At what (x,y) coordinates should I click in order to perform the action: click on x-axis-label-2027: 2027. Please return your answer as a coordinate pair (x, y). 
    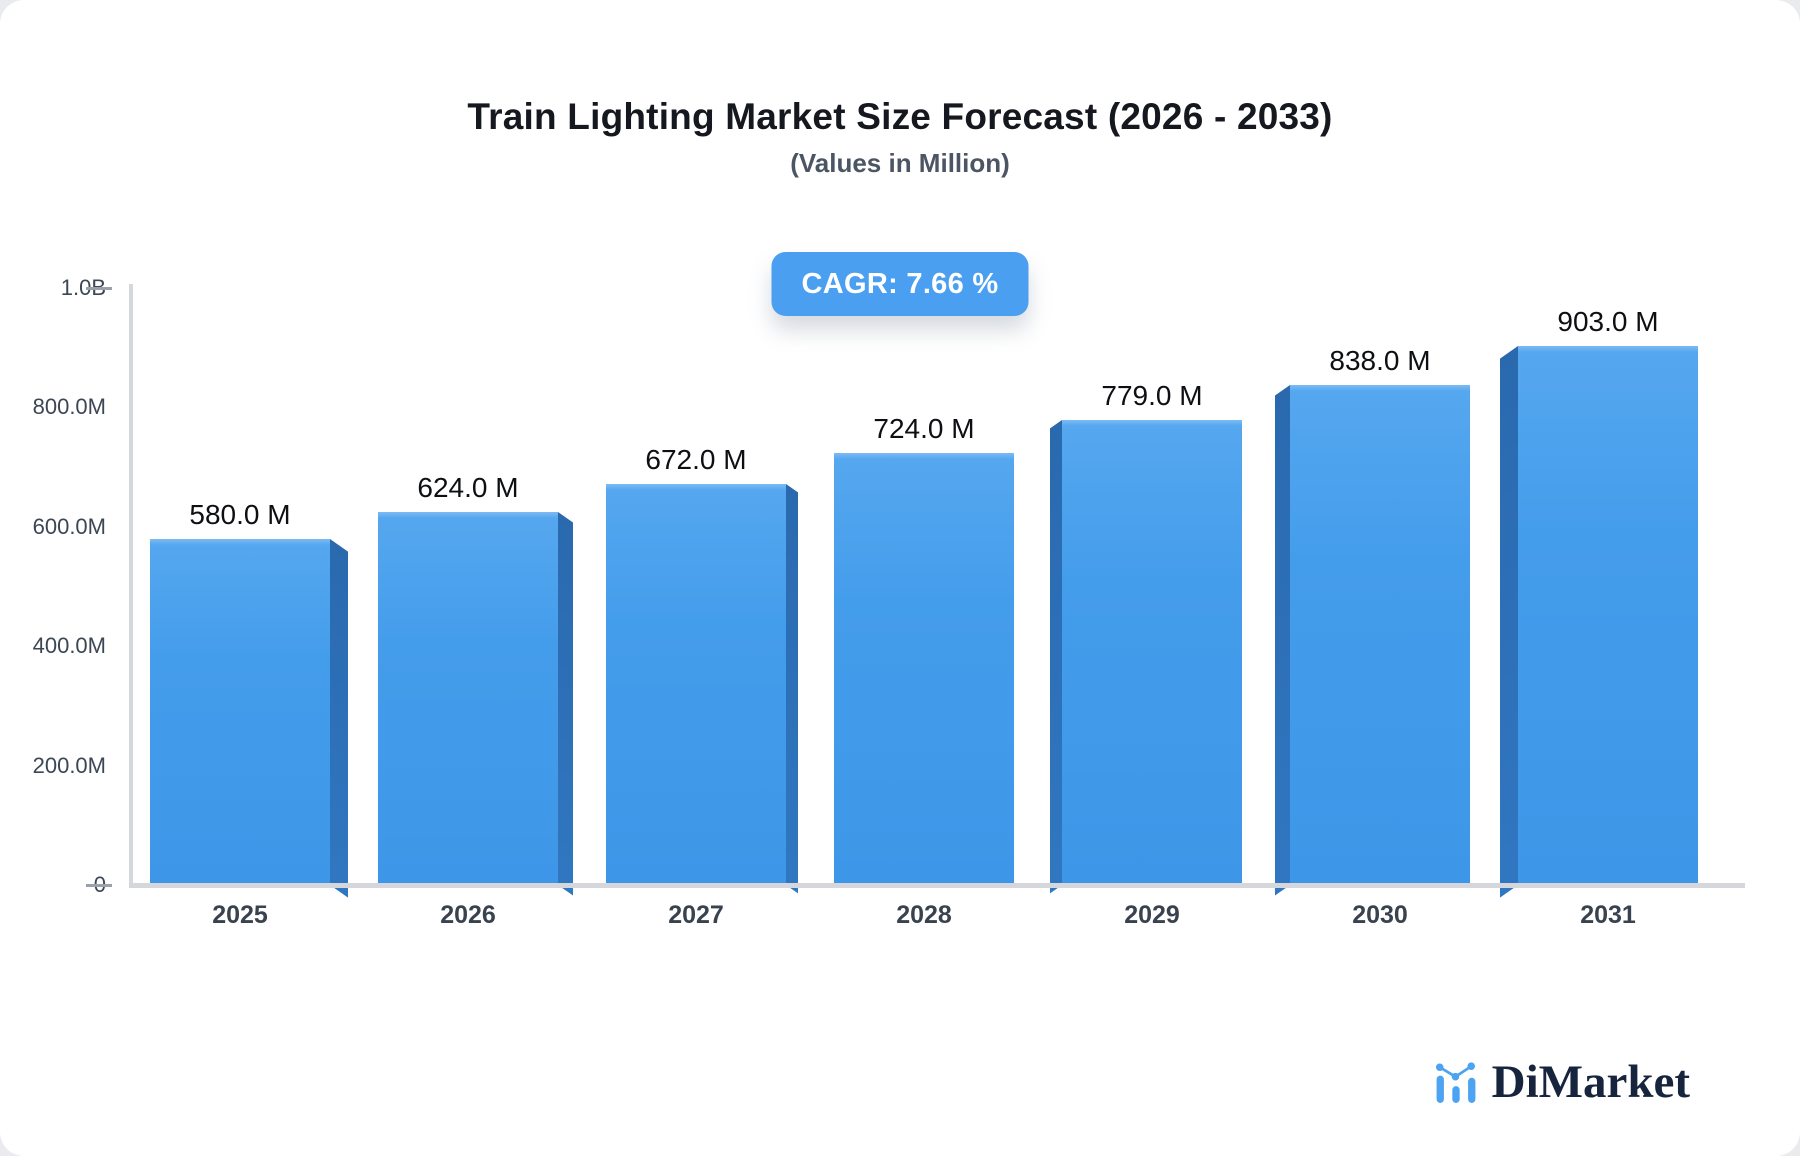
    Looking at the image, I should click on (696, 915).